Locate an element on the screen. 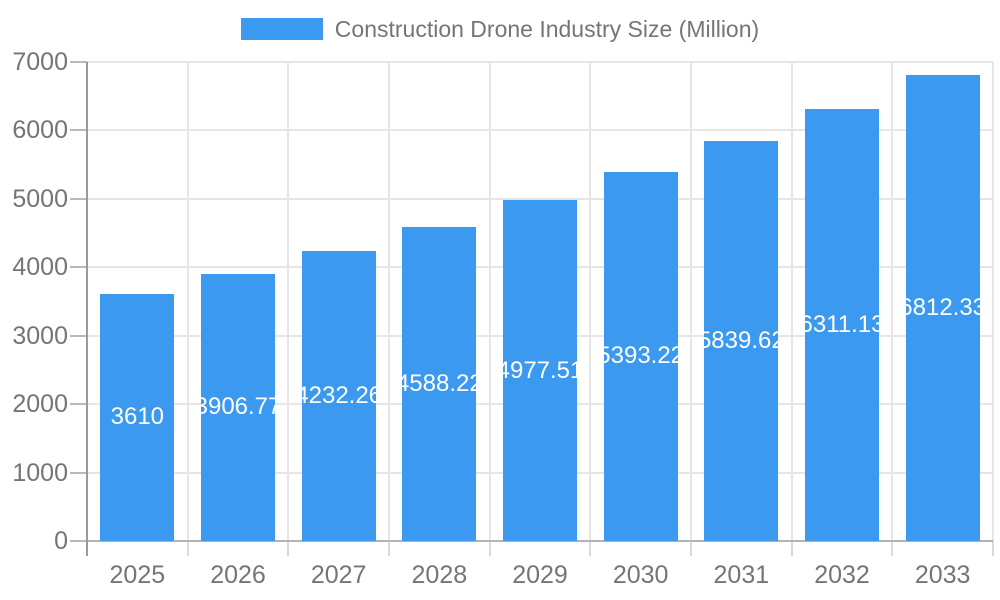 Image resolution: width=1000 pixels, height=600 pixels. bar-value-label: 6812.33 is located at coordinates (942, 307).